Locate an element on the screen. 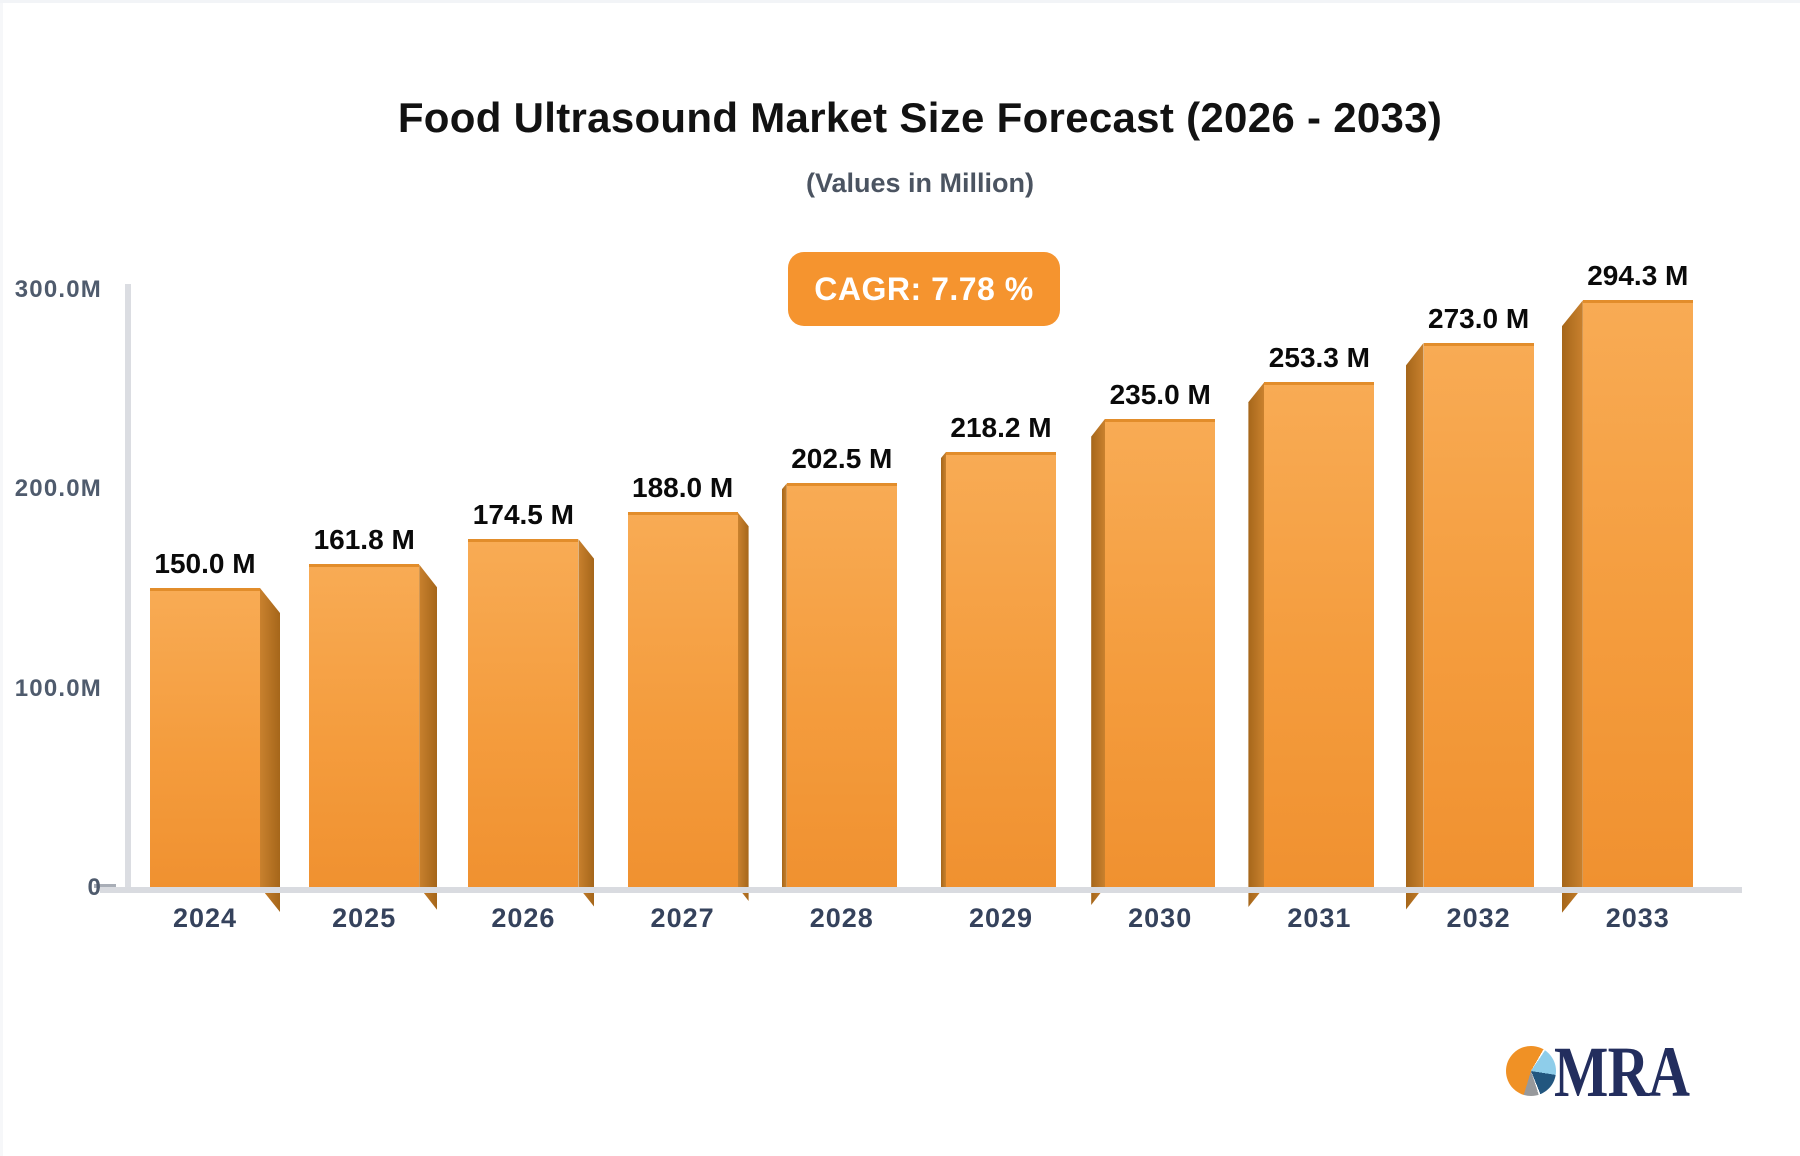 This screenshot has height=1156, width=1800. bar-value-label: 188.0 M is located at coordinates (683, 488).